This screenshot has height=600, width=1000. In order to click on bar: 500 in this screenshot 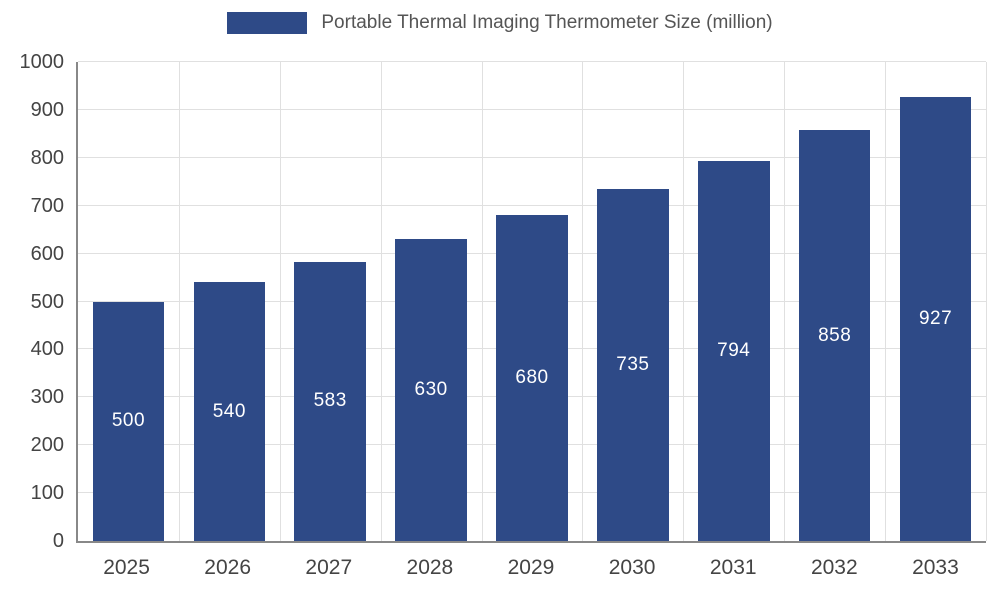, I will do `click(128, 421)`.